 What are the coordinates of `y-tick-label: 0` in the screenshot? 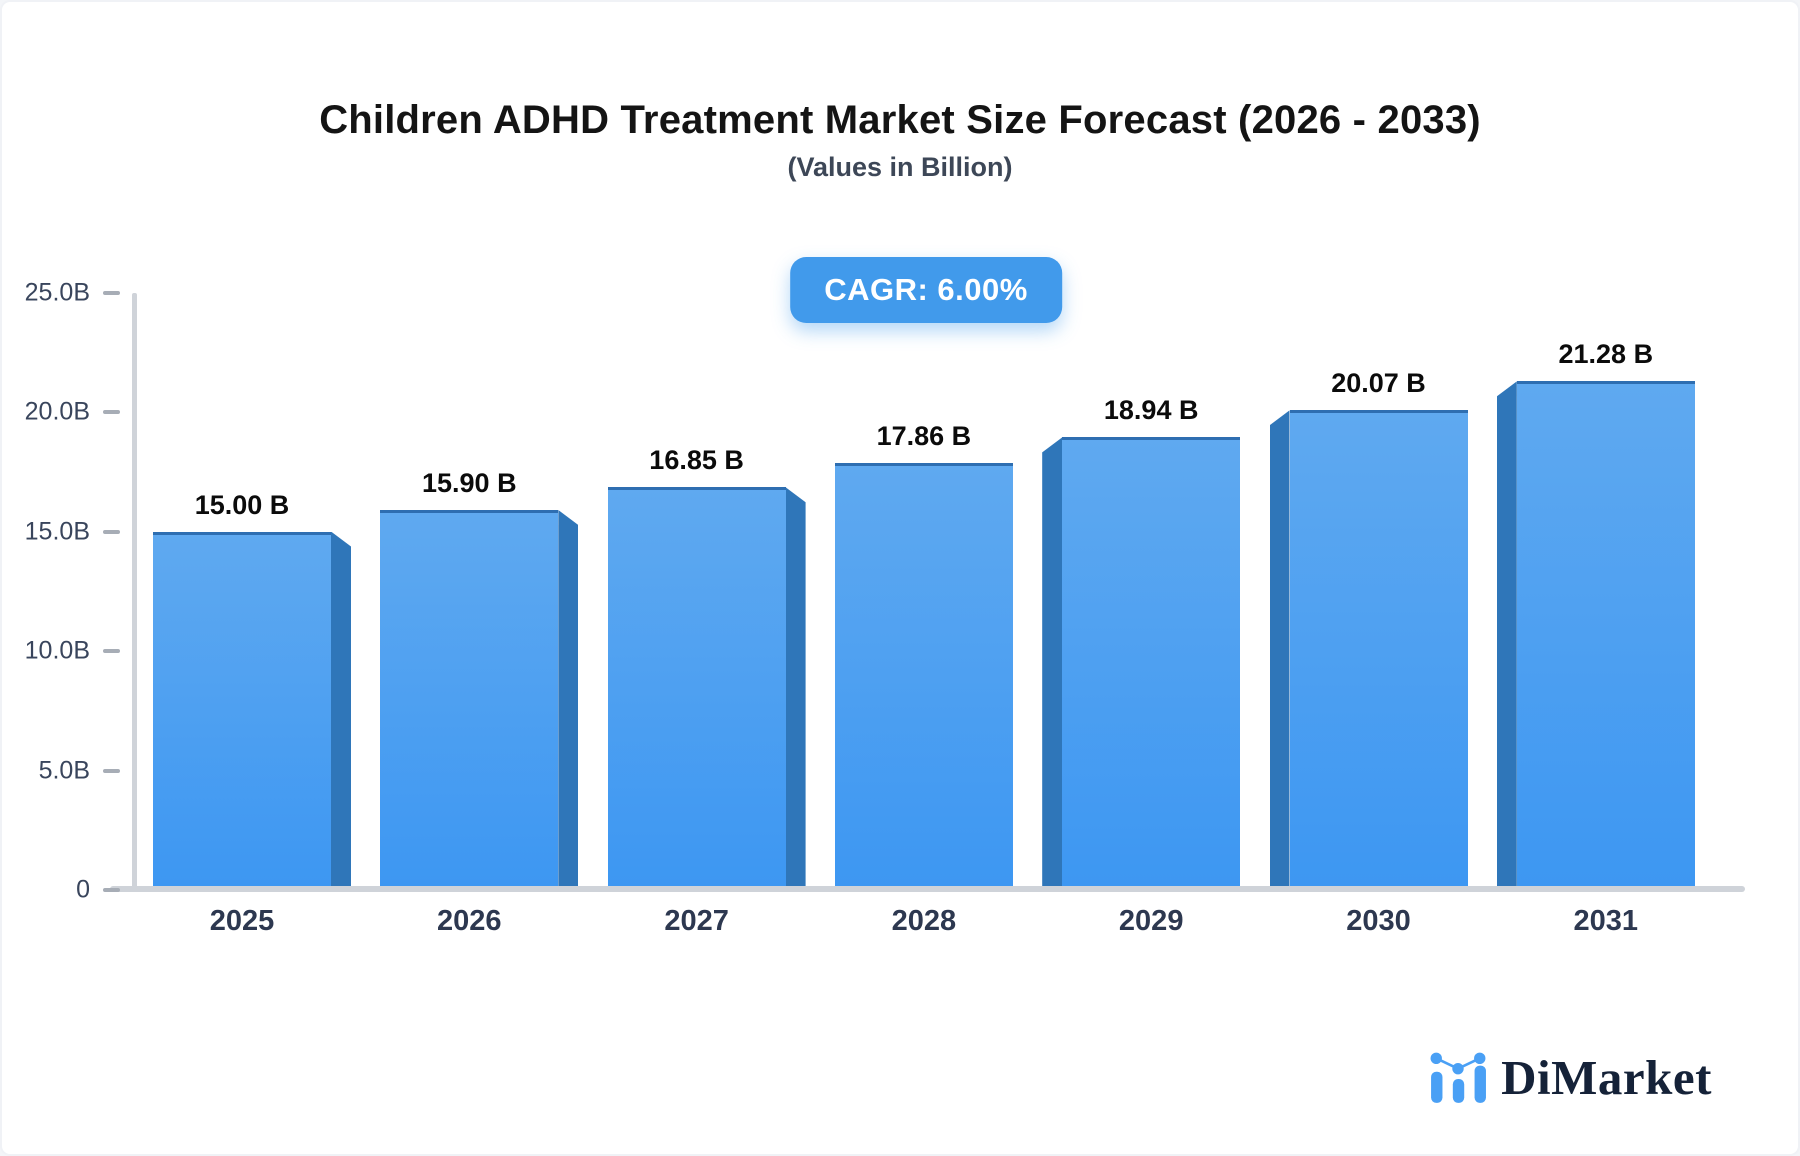 It's located at (83, 889).